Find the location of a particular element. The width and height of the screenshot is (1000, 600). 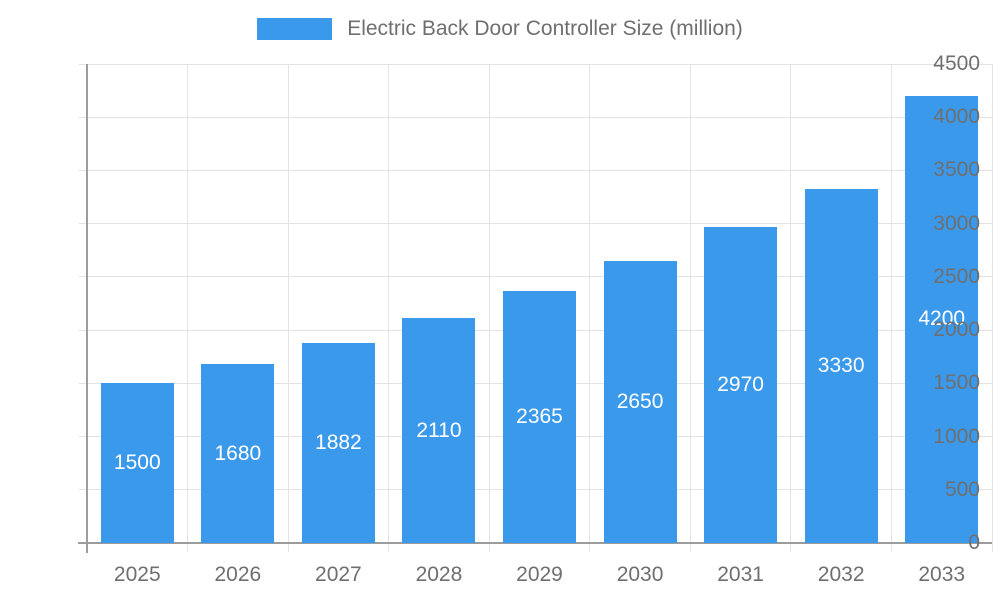

y-tick-label: 2000 is located at coordinates (956, 330).